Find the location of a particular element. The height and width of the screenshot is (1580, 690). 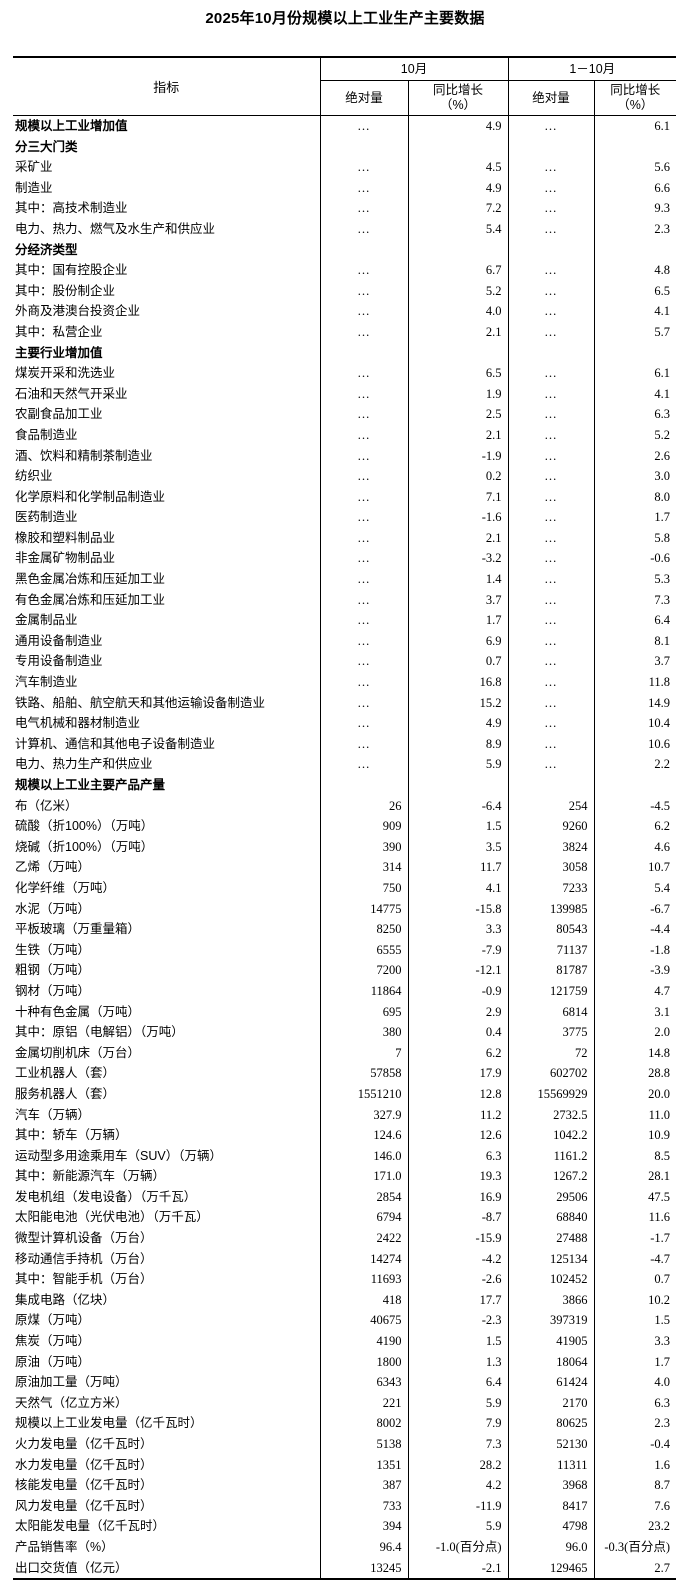

row-yoy-month: 4.5 is located at coordinates (457, 167).